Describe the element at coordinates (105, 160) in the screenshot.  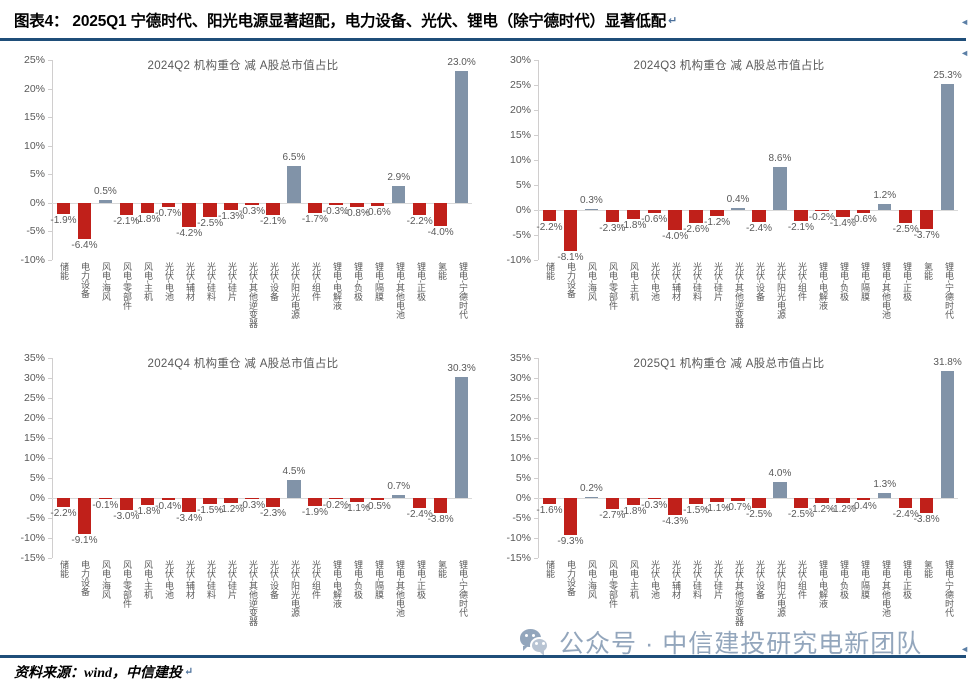
I see `bar-slot: 0.5%` at that location.